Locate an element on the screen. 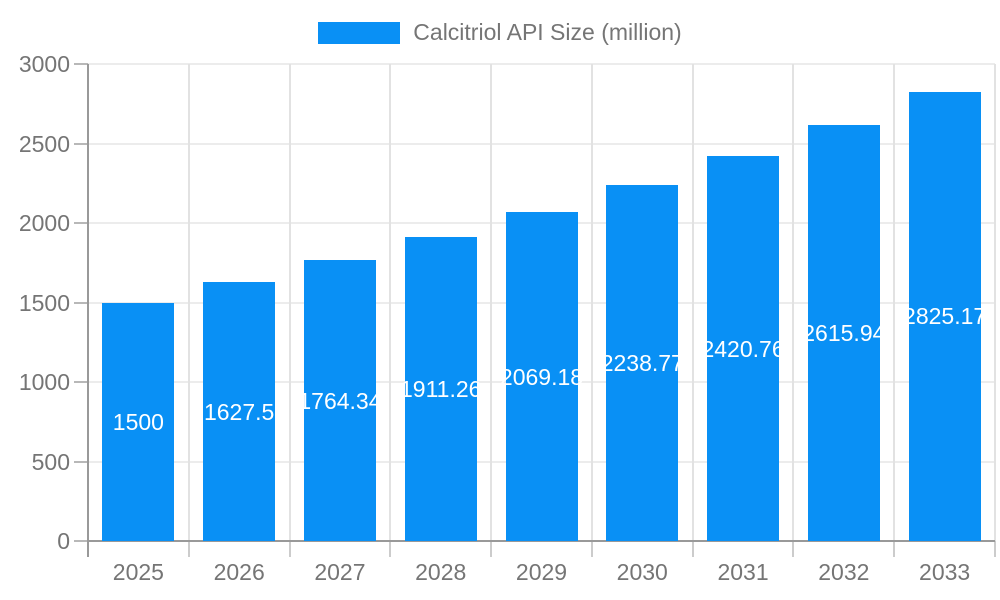 The height and width of the screenshot is (600, 1000). x-axis-tick-label: 2026 is located at coordinates (239, 572).